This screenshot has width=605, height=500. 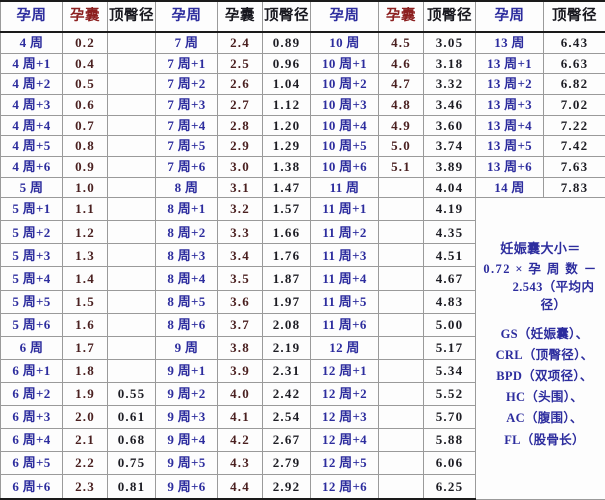 What do you see at coordinates (31, 16) in the screenshot?
I see `header-block-1-col1: 孕周` at bounding box center [31, 16].